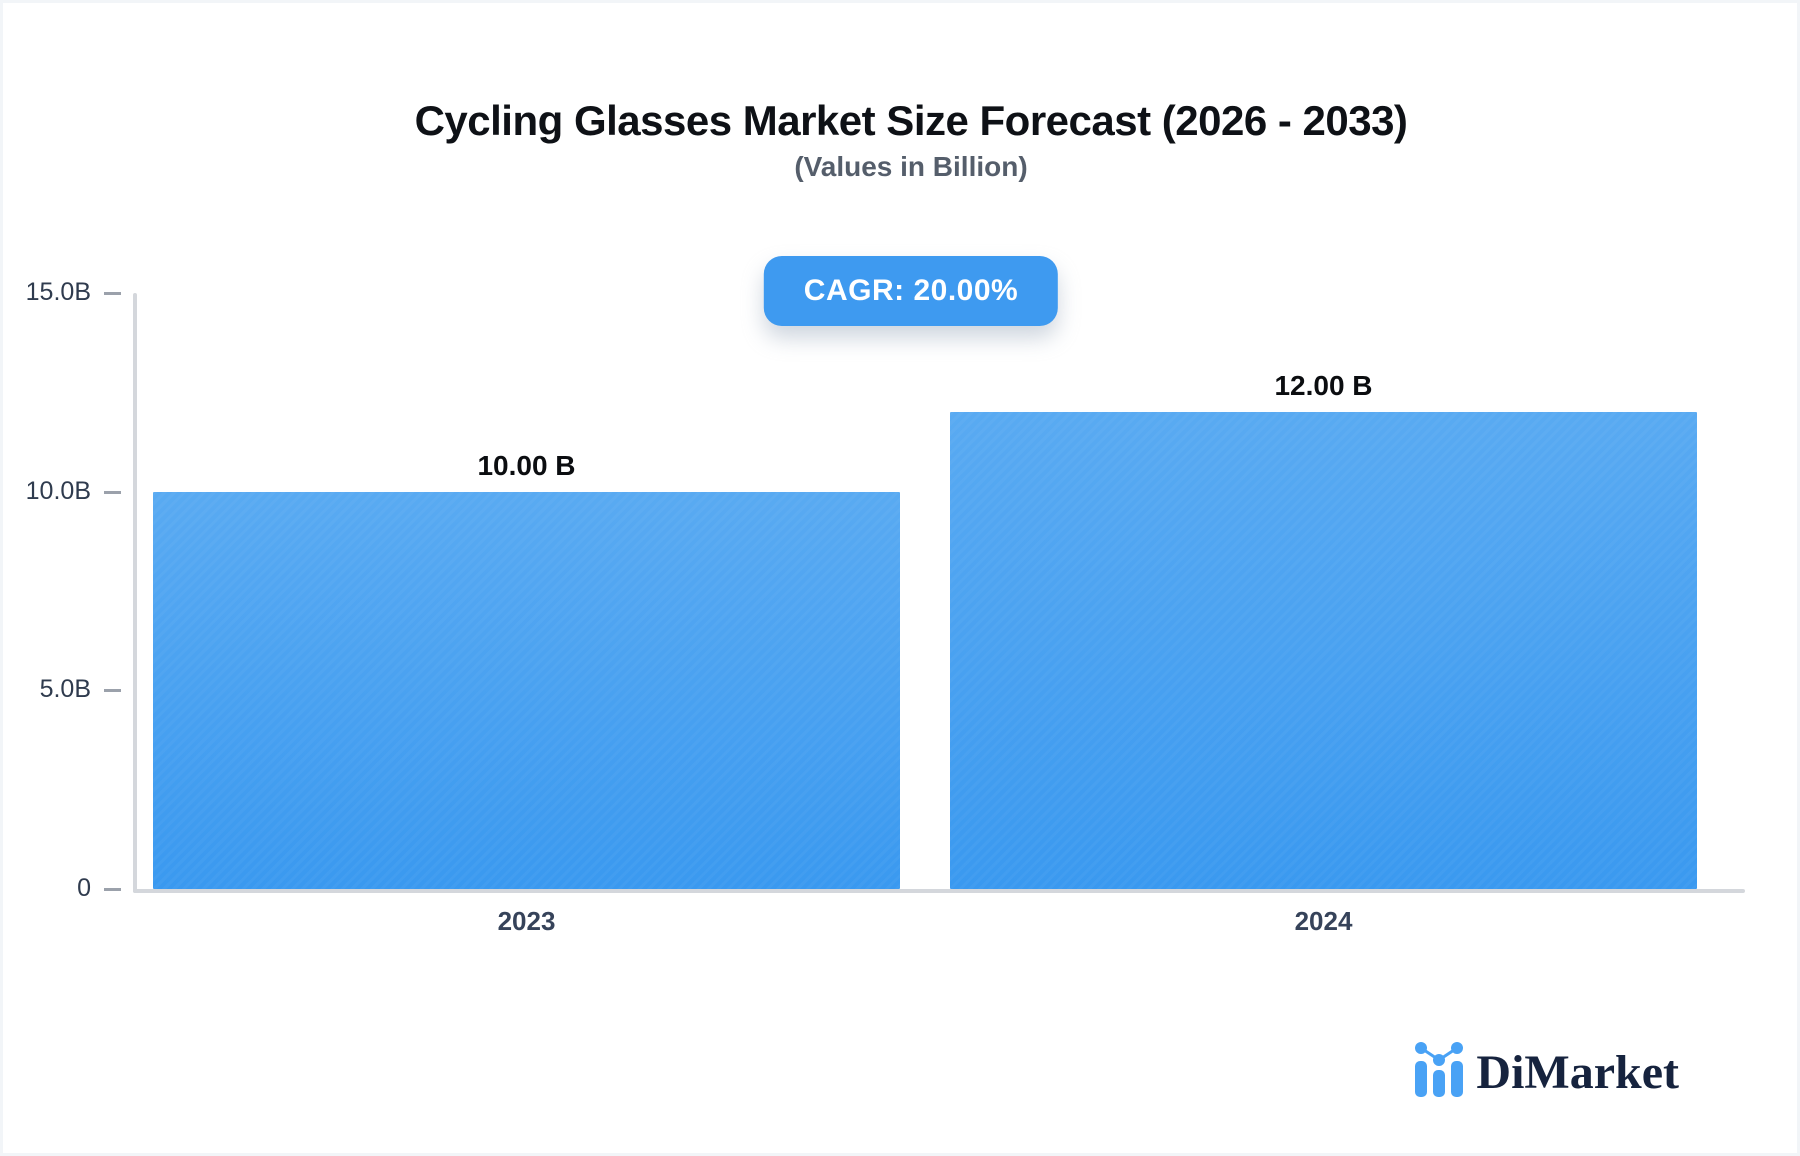 This screenshot has width=1800, height=1156. What do you see at coordinates (1439, 1069) in the screenshot?
I see `bar-chart-logo-icon` at bounding box center [1439, 1069].